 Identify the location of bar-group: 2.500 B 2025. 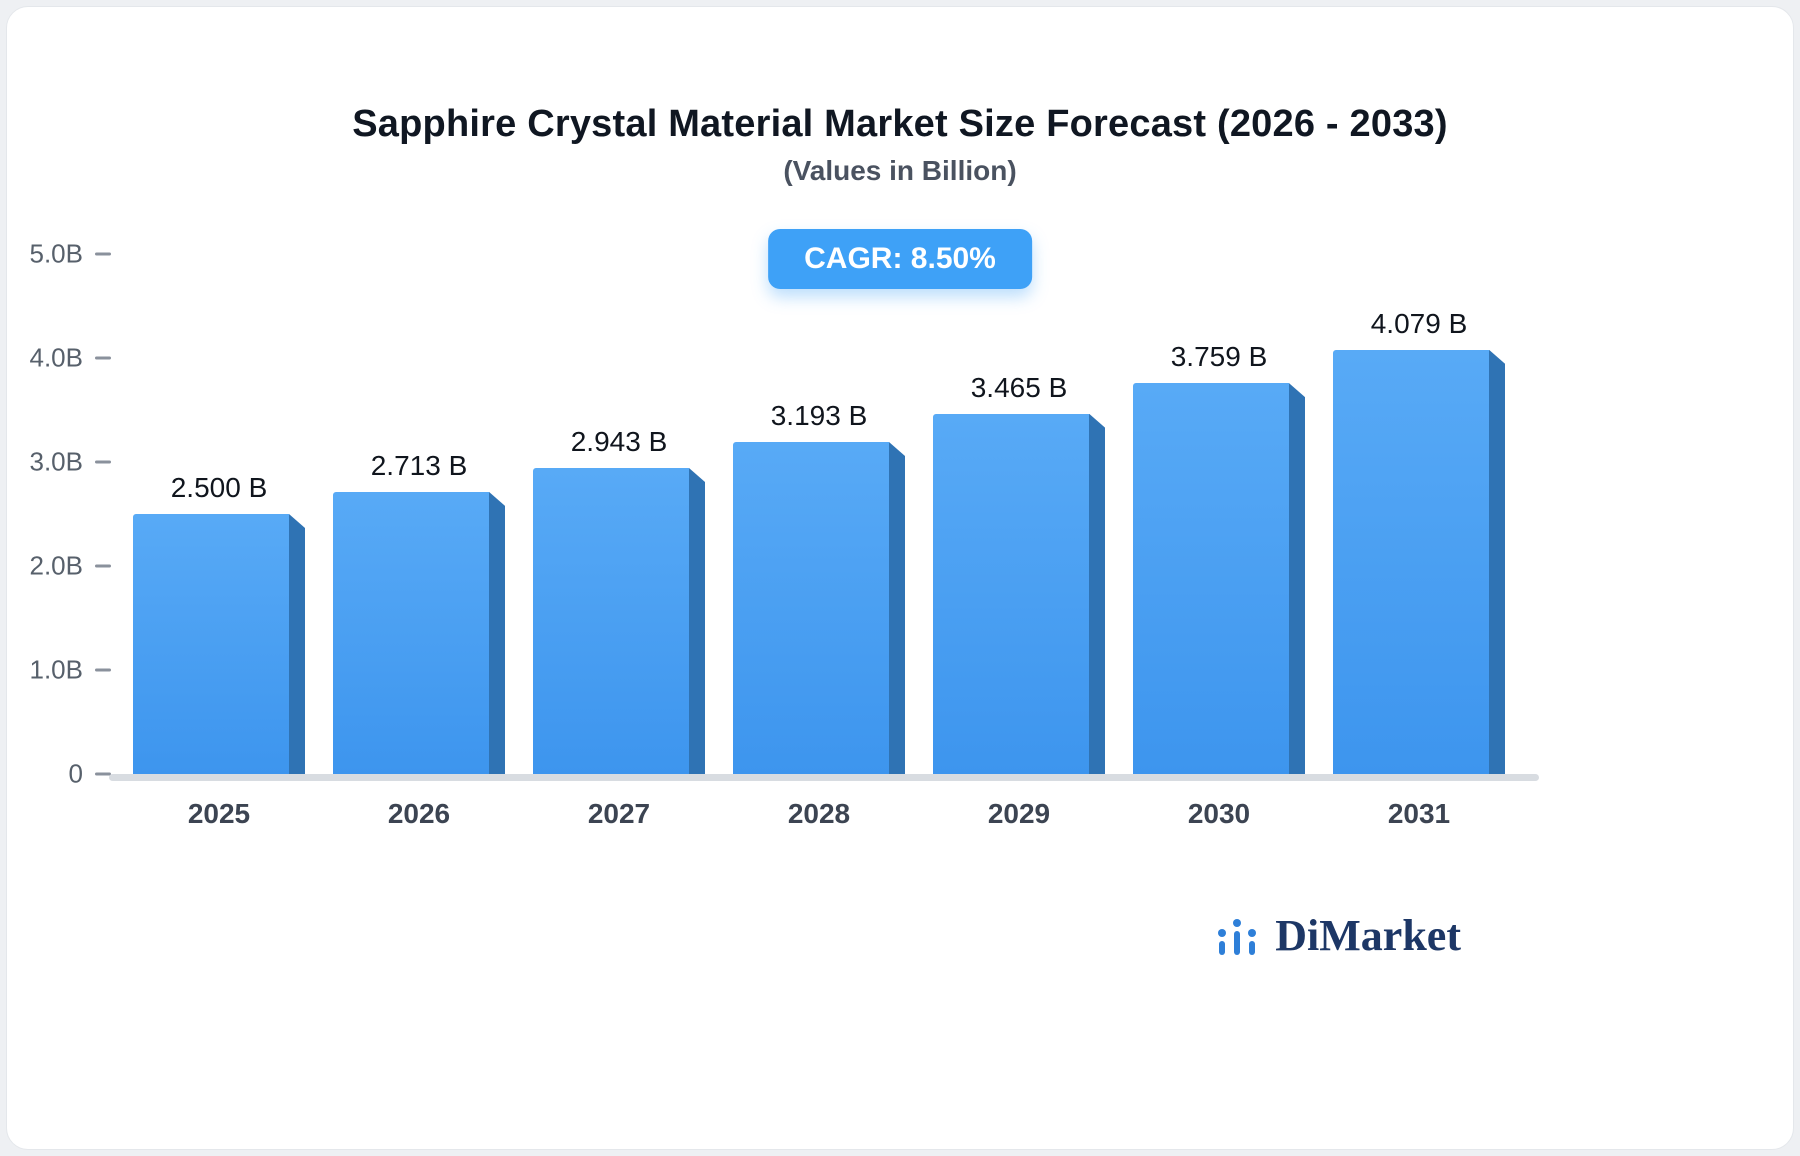
(219, 650).